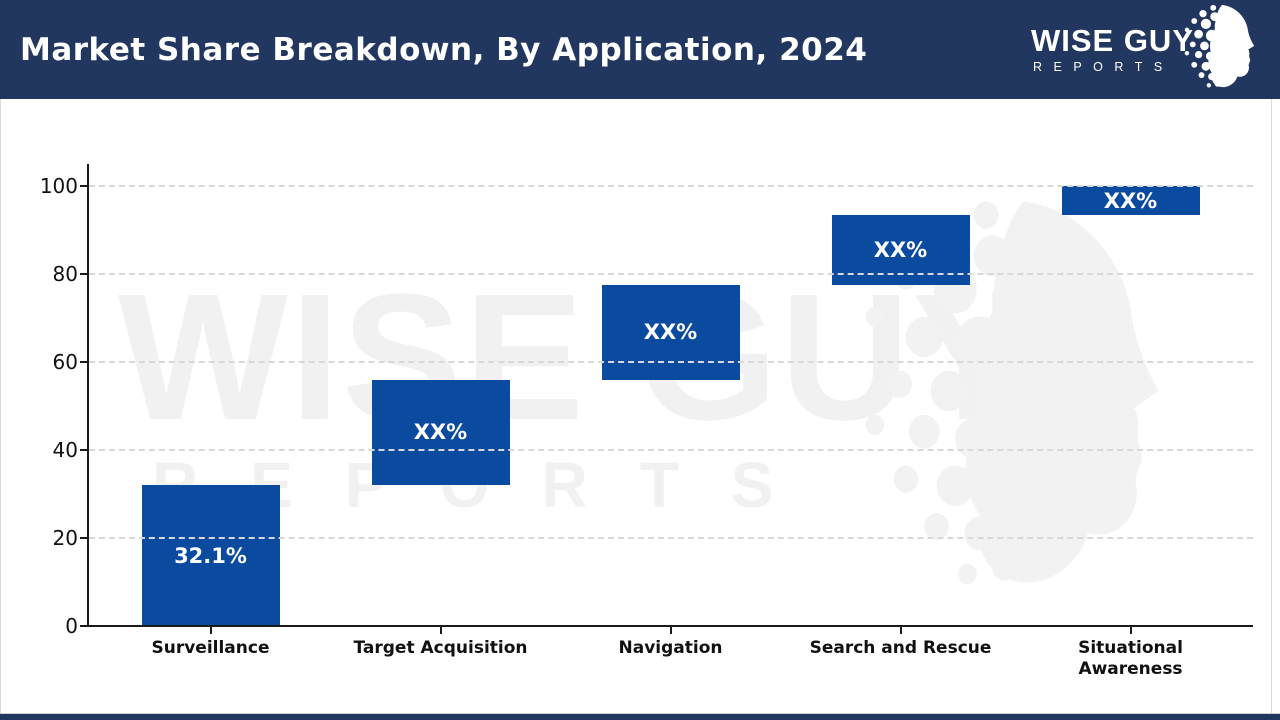 This screenshot has width=1280, height=720. I want to click on category-label: Target Acquisition, so click(440, 648).